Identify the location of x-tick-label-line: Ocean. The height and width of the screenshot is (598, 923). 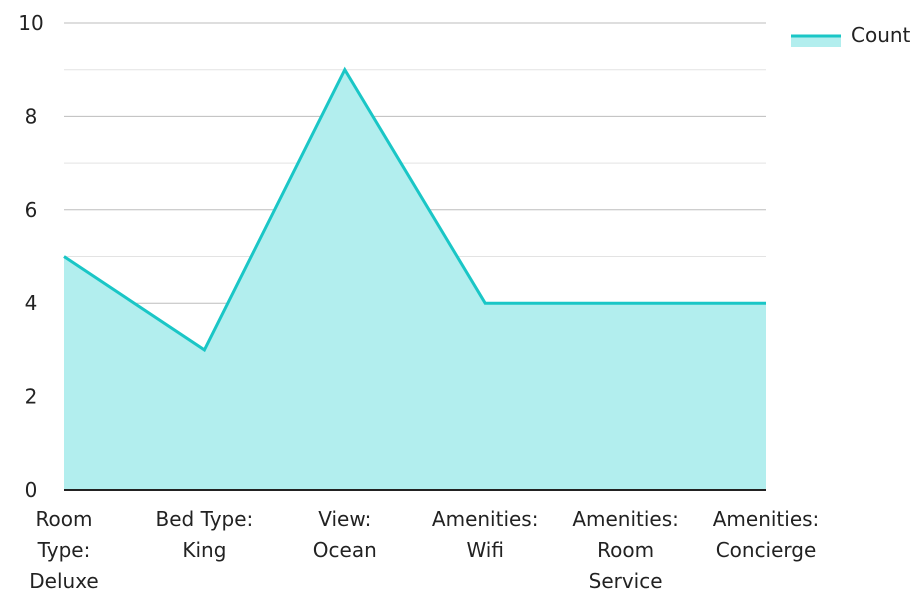
(345, 550).